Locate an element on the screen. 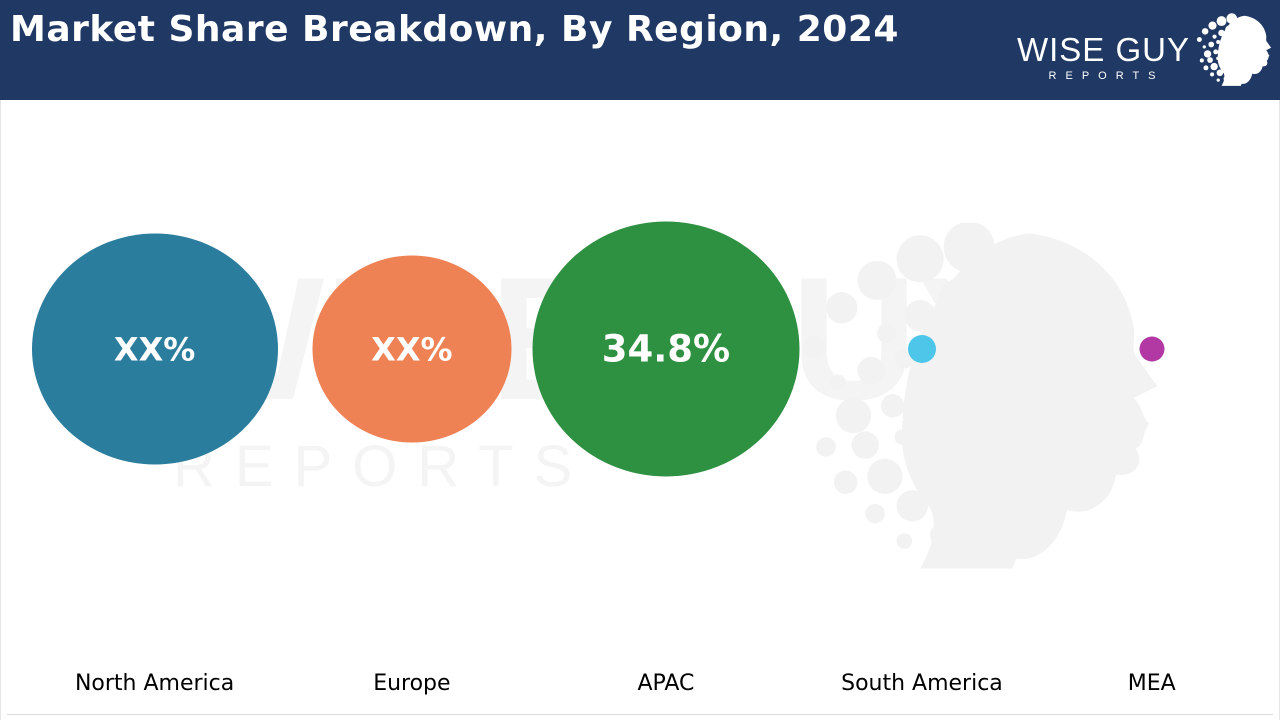  bubble-north-america: XX% is located at coordinates (154, 349).